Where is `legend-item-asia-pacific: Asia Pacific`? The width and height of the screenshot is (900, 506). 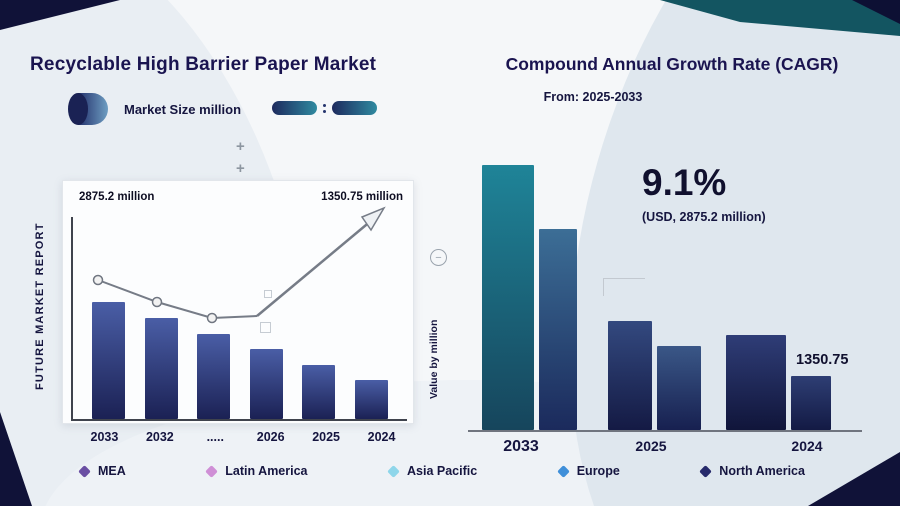 legend-item-asia-pacific: Asia Pacific is located at coordinates (432, 471).